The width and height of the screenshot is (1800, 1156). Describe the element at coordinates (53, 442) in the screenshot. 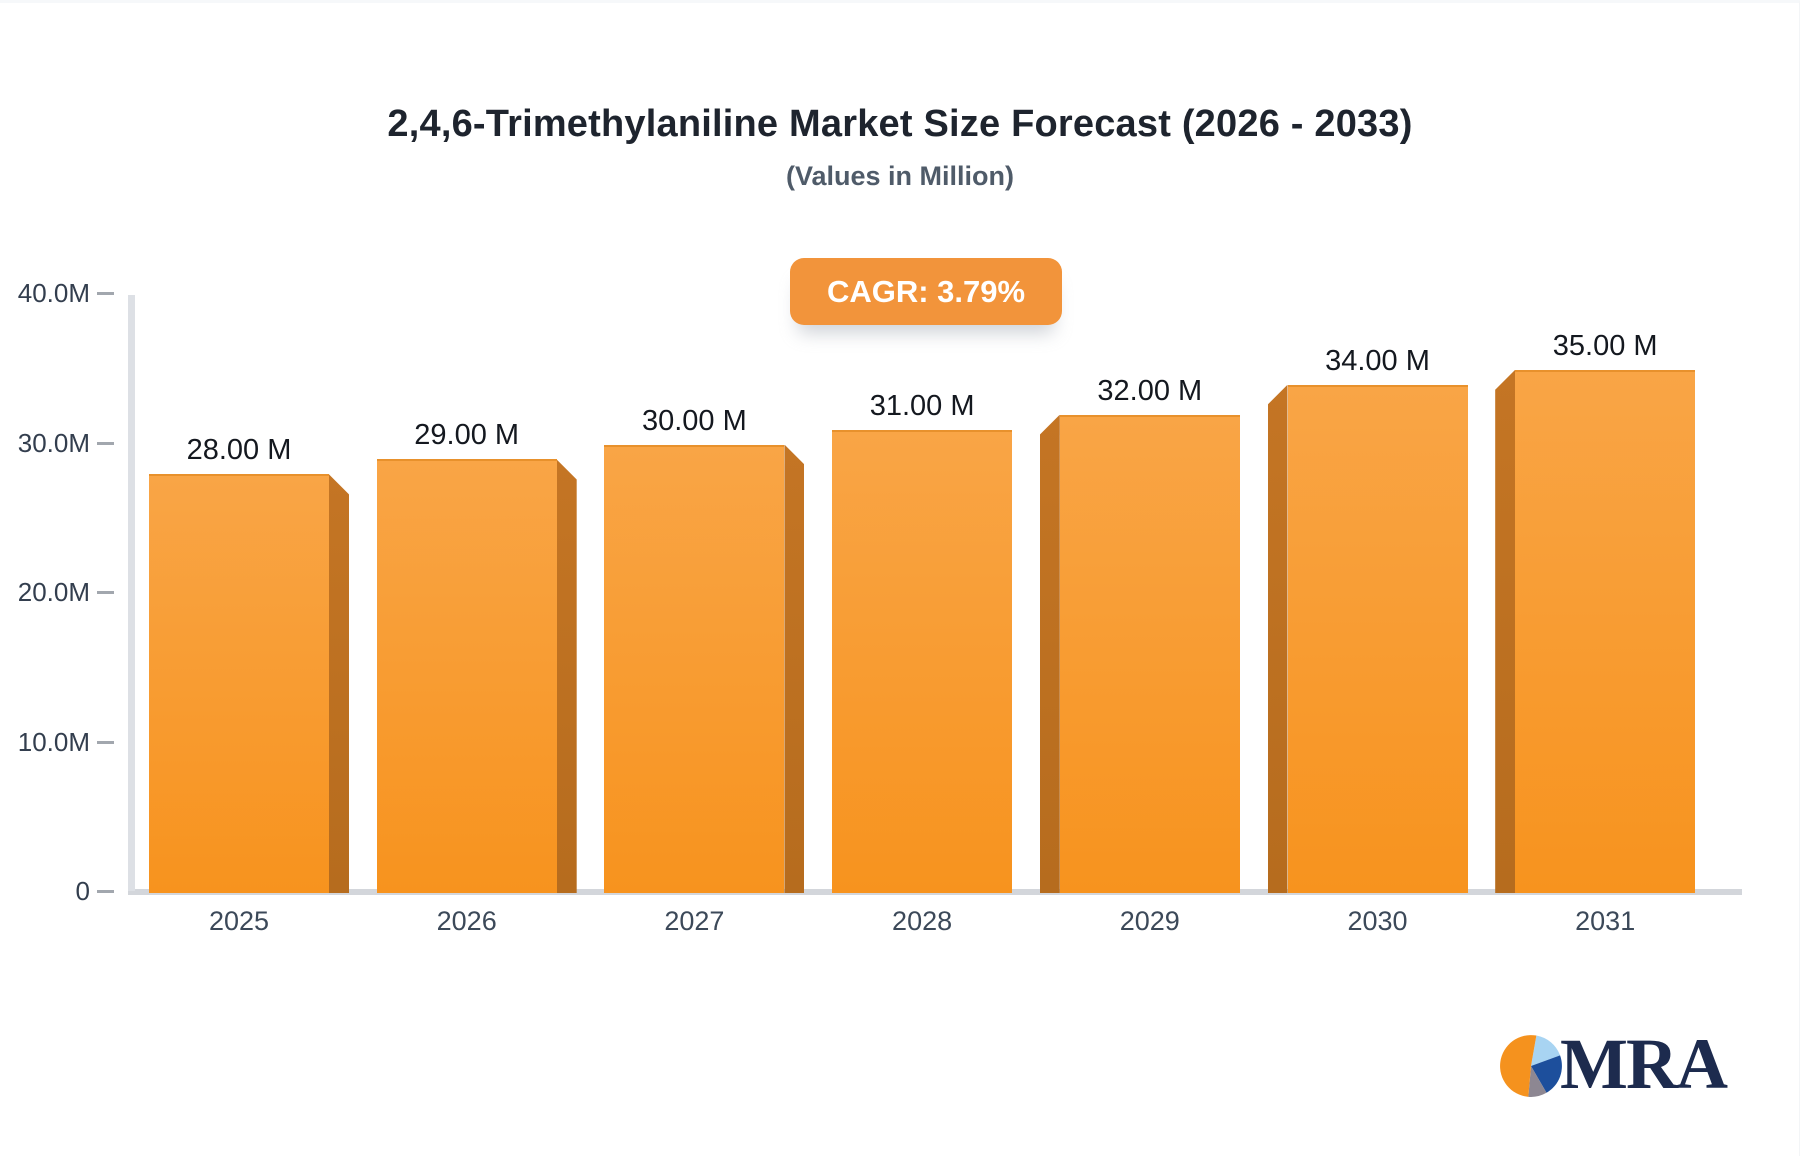

I see `y-tick-label: 30.0M` at that location.